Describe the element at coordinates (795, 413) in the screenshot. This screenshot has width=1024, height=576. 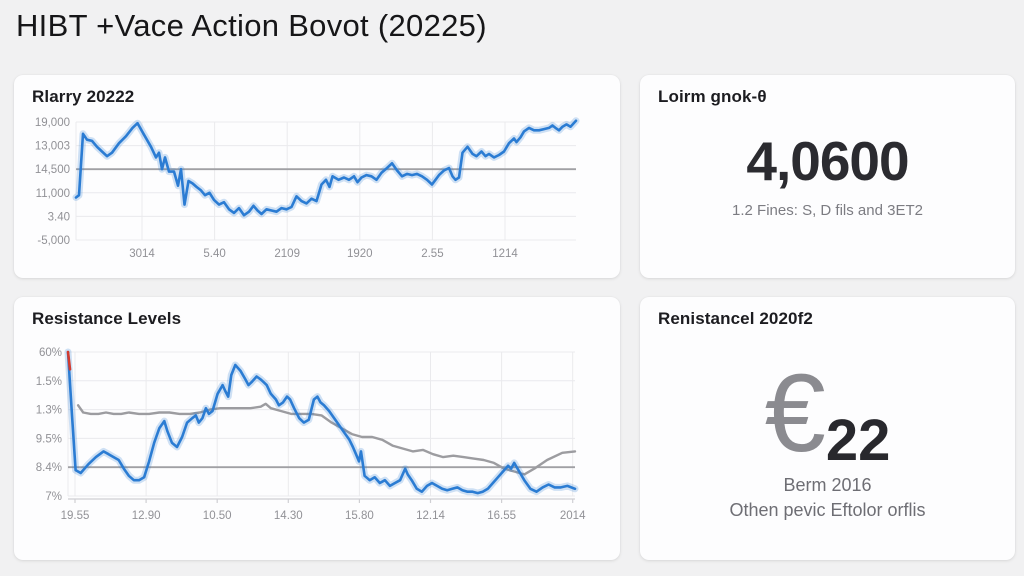
I see `euro-symbol: €` at that location.